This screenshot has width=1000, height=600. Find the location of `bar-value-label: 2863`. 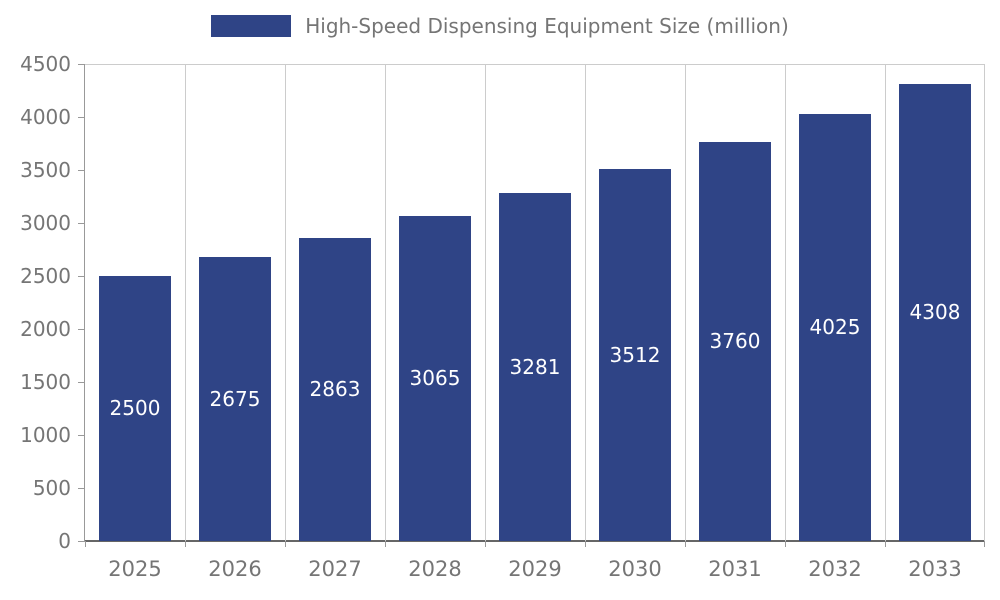

bar-value-label: 2863 is located at coordinates (335, 389).